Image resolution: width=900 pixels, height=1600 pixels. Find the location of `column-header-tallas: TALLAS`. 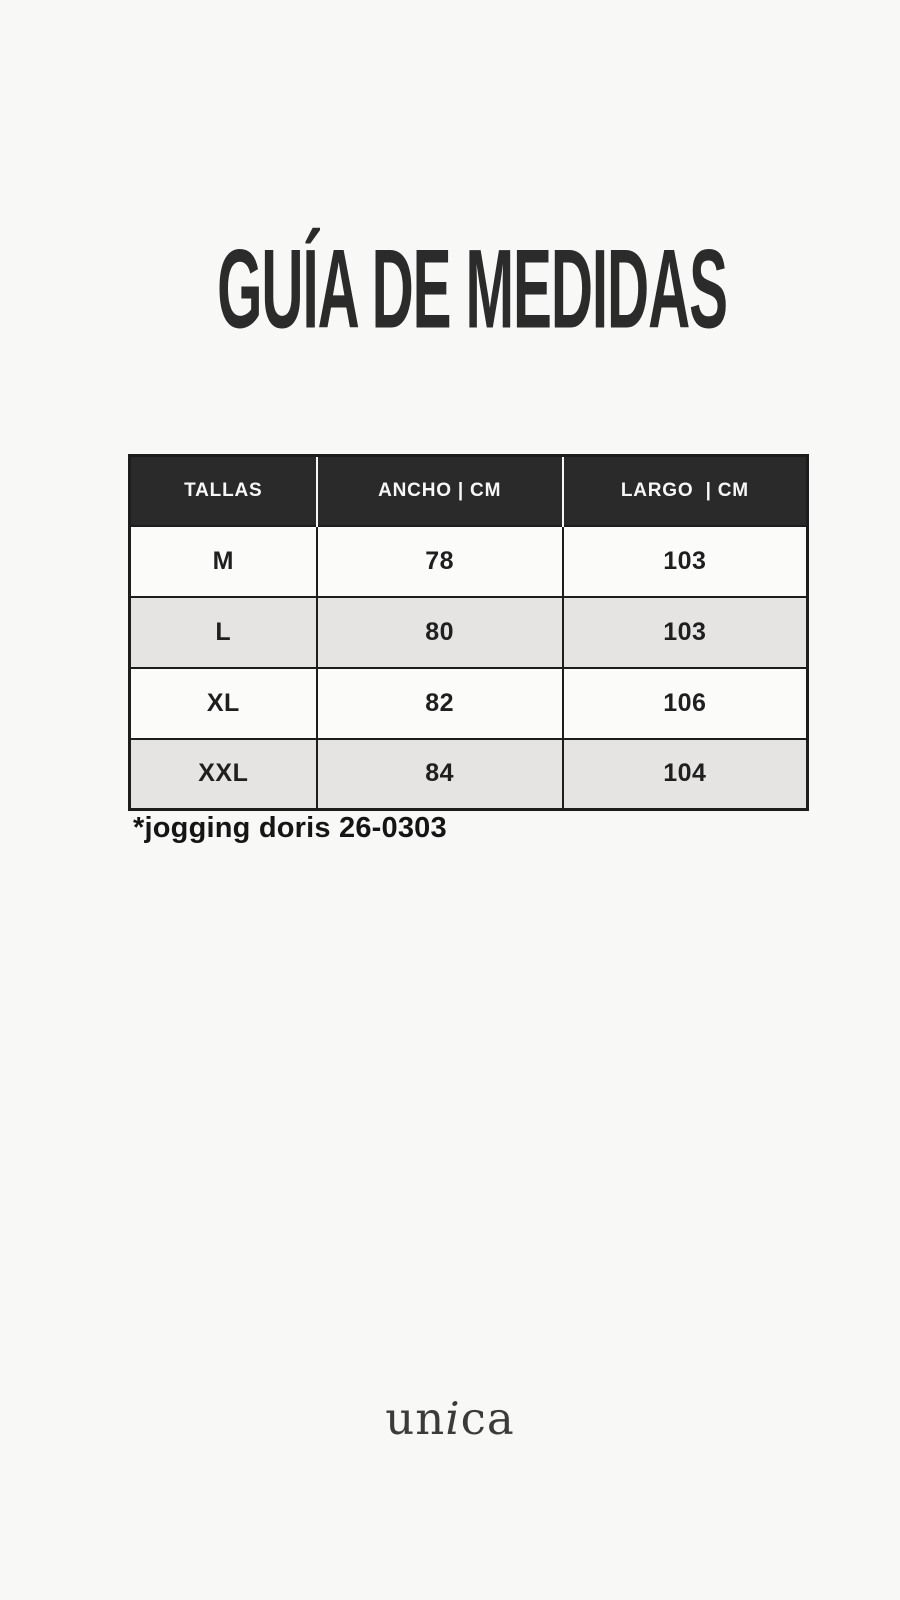

column-header-tallas: TALLAS is located at coordinates (223, 490).